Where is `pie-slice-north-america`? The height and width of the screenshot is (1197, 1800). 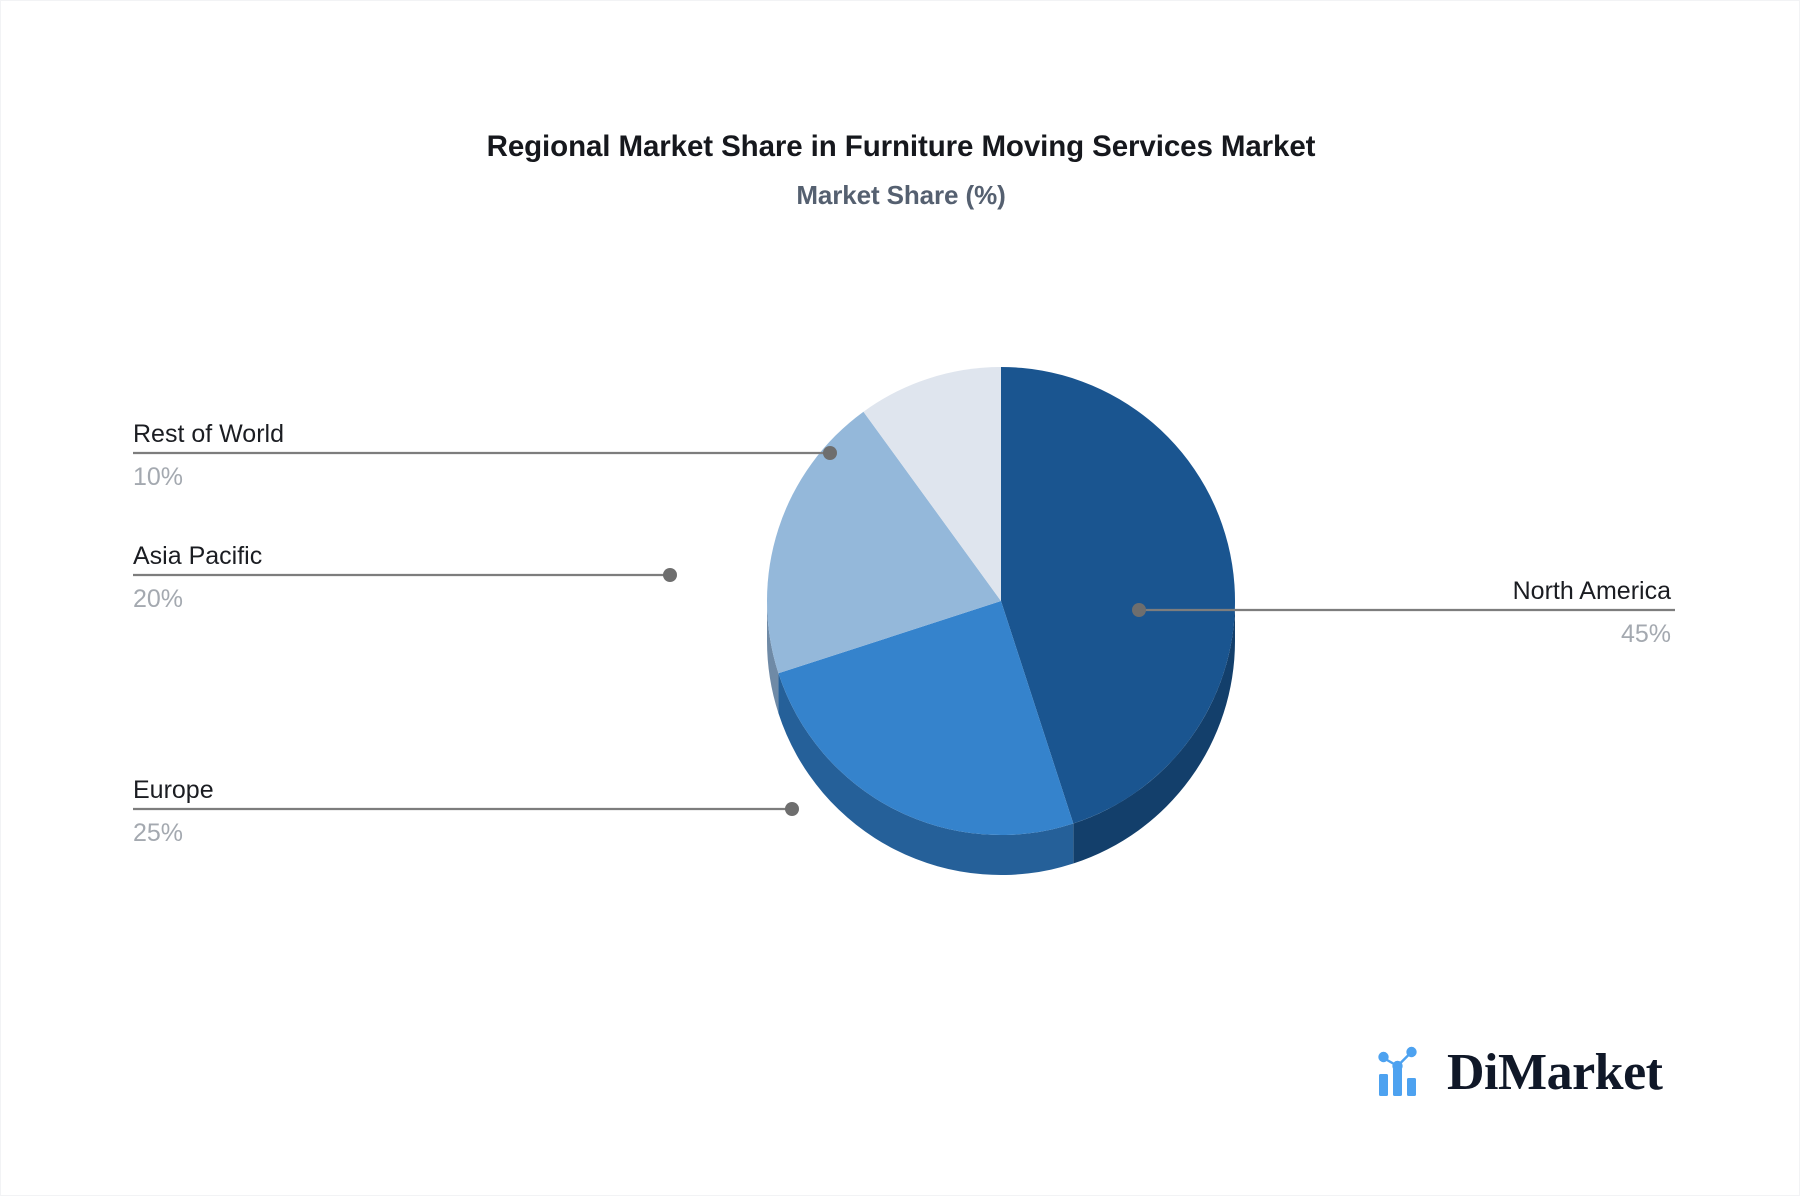 pie-slice-north-america is located at coordinates (1118, 595).